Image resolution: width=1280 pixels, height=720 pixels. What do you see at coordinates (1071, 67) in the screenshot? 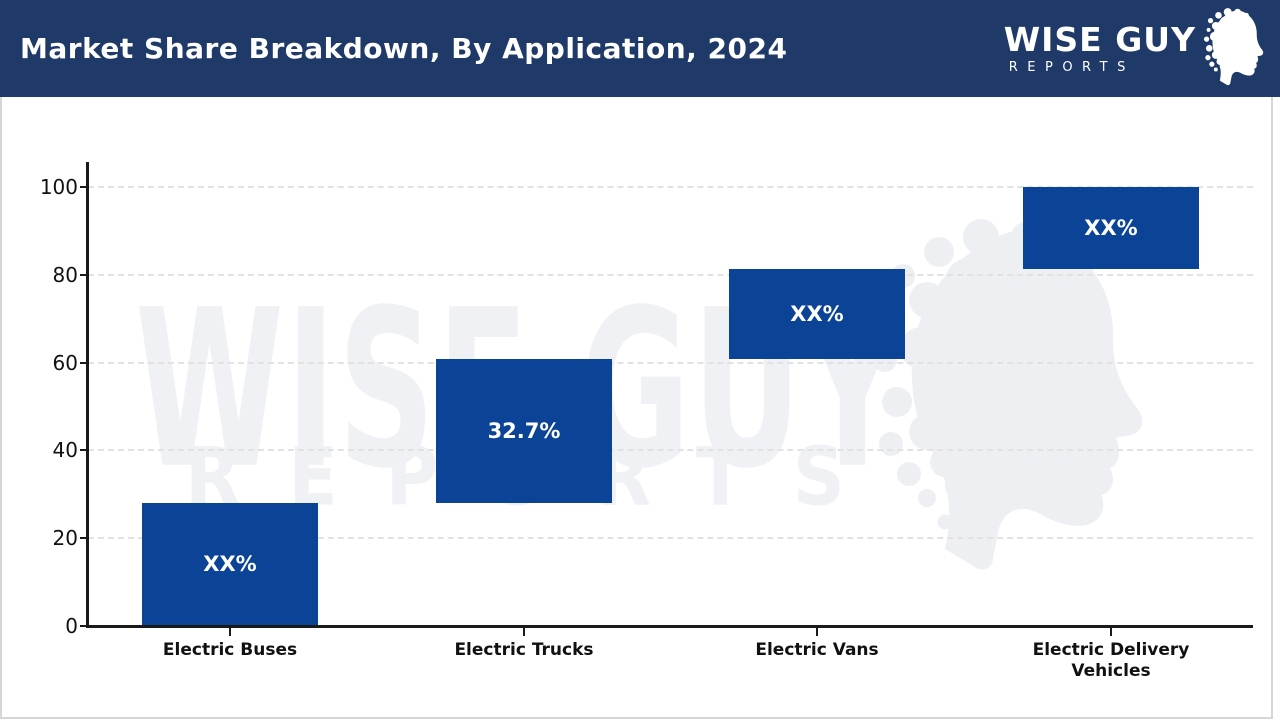
I see `logo-sub-text: REPORTS` at bounding box center [1071, 67].